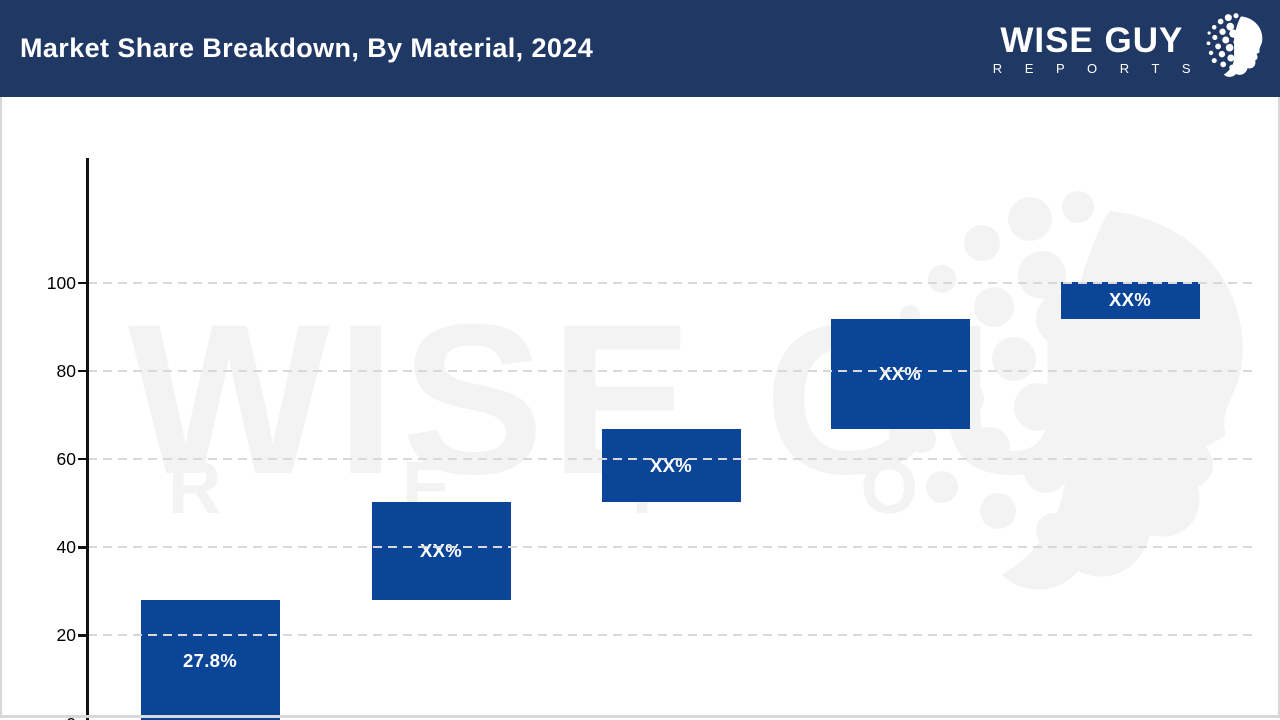  Describe the element at coordinates (671, 465) in the screenshot. I see `bar-cotton: XX%` at that location.